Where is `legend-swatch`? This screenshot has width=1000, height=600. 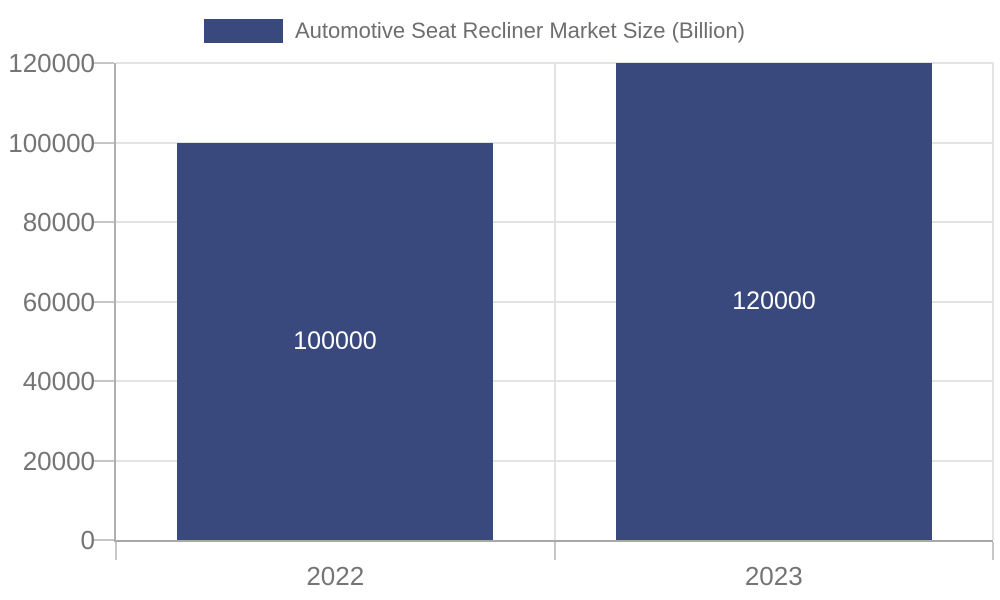 legend-swatch is located at coordinates (243, 31).